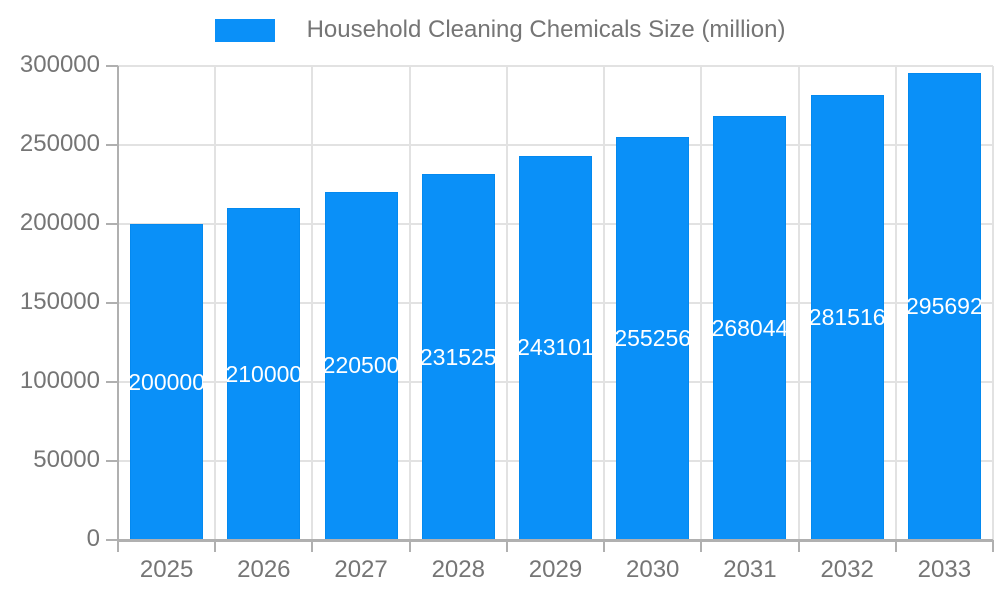  Describe the element at coordinates (93, 538) in the screenshot. I see `y-tick-label: 0` at that location.